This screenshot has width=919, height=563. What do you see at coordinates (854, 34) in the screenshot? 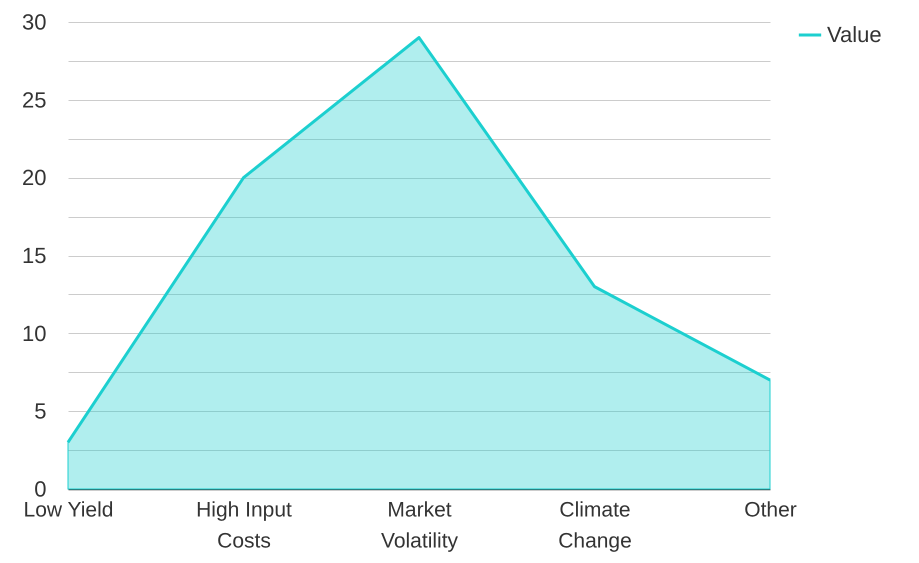
I see `legend-label: Value` at bounding box center [854, 34].